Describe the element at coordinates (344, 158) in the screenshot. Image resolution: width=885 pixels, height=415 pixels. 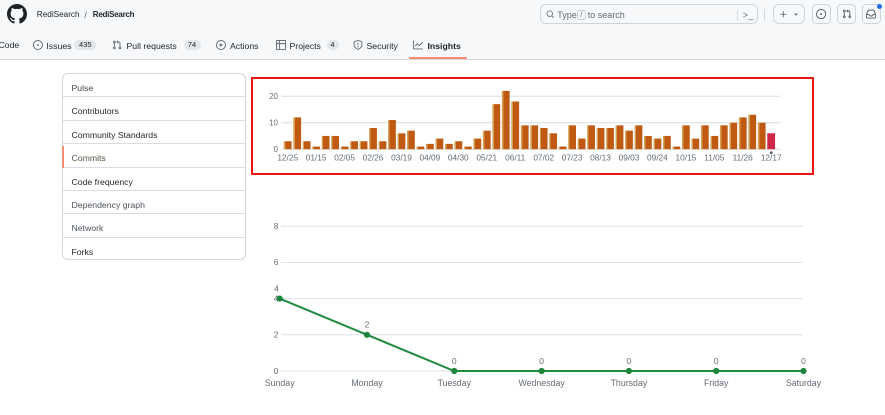
I see `svg-text: 02/05` at that location.